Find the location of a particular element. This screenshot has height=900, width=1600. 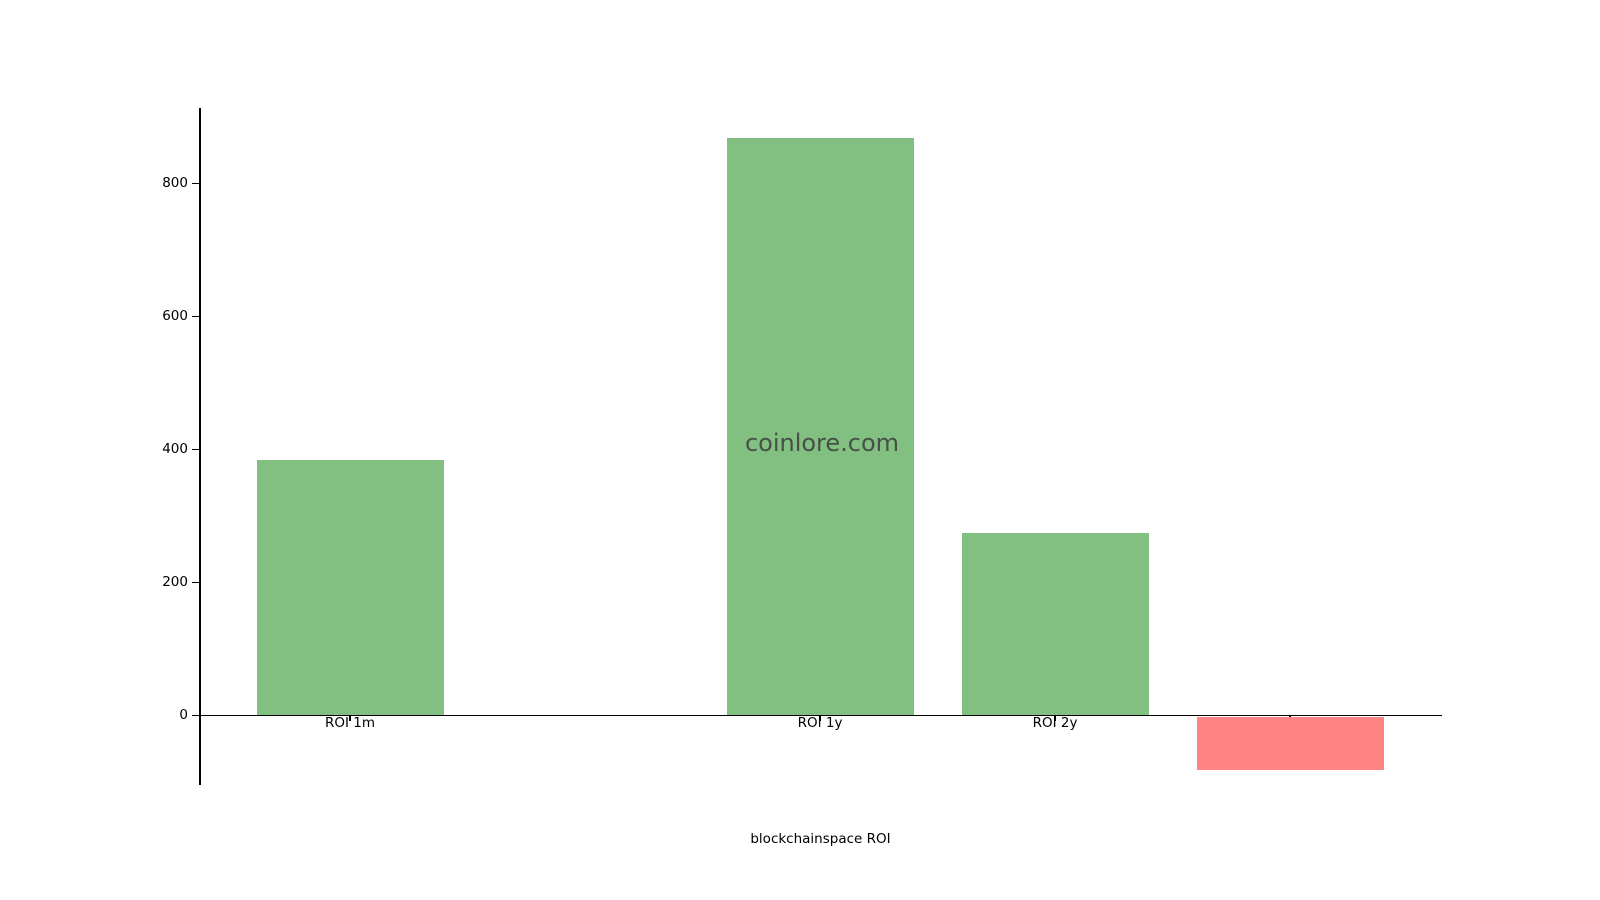

y-tick-label: 800 is located at coordinates (175, 182).